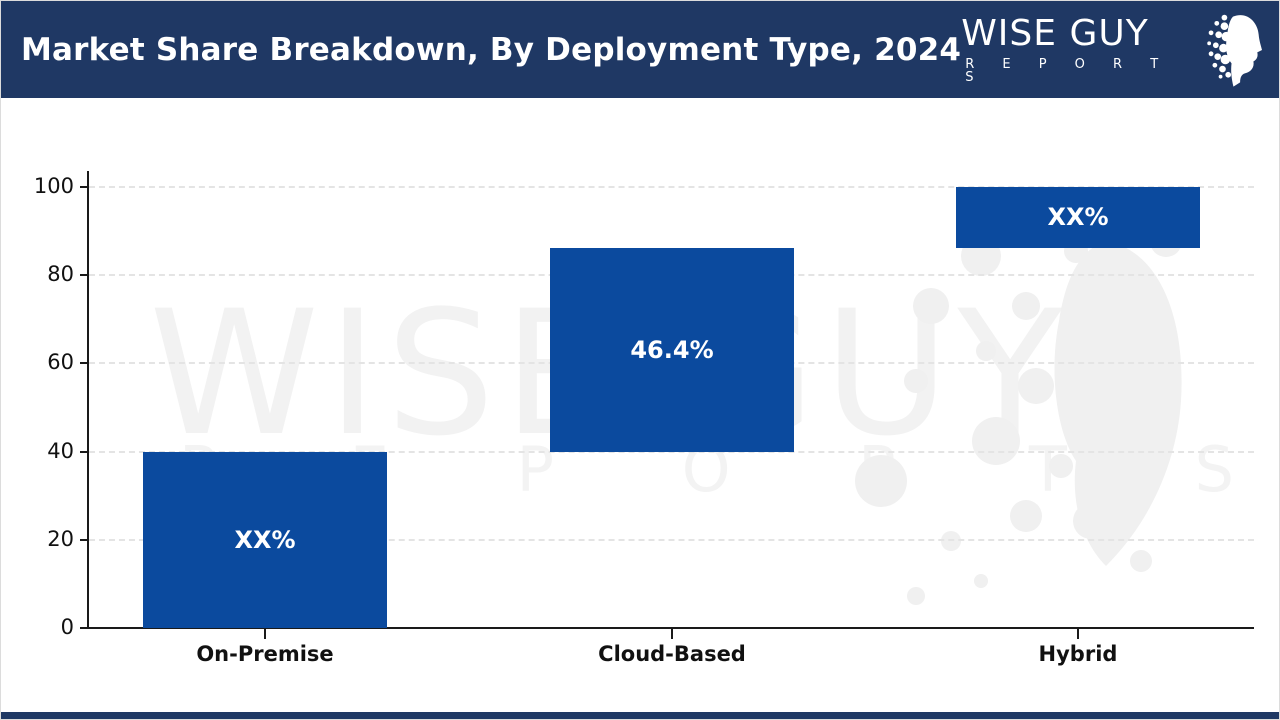 This screenshot has width=1280, height=720. What do you see at coordinates (1055, 33) in the screenshot?
I see `logo-wordmark: WISE GUY` at bounding box center [1055, 33].